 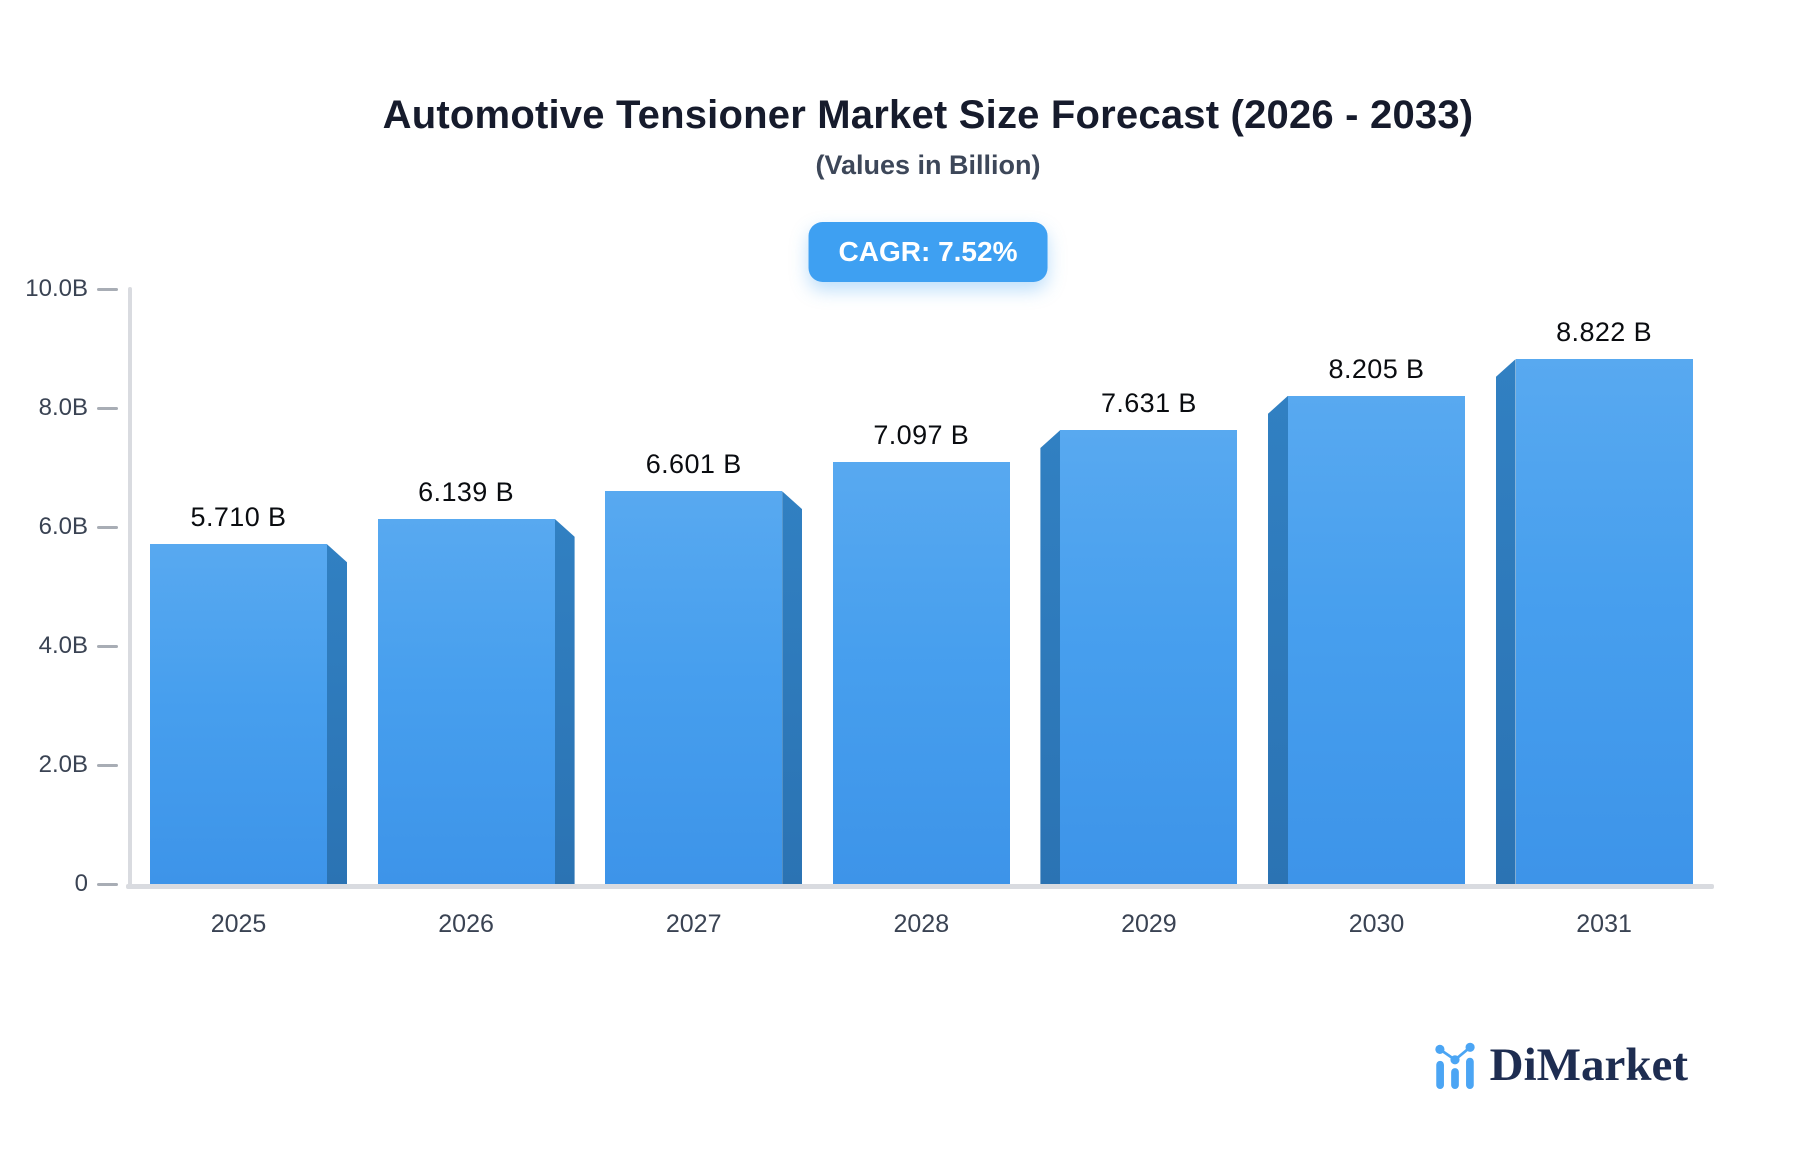 I want to click on bar-2025, so click(x=248, y=714).